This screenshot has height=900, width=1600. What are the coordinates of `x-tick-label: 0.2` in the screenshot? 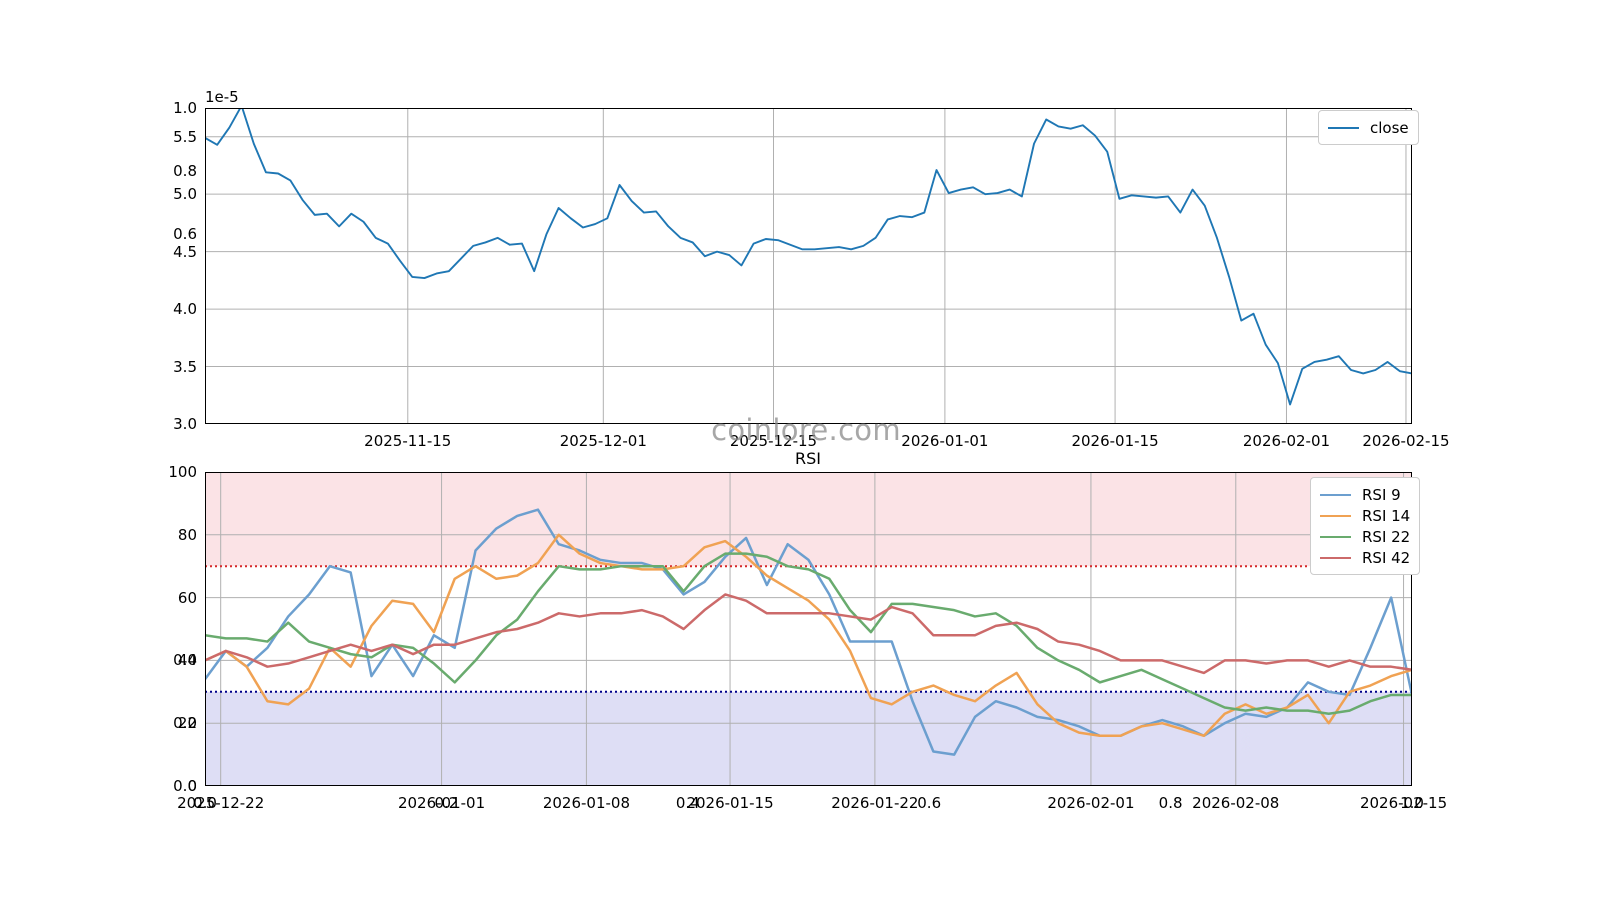 It's located at (446, 803).